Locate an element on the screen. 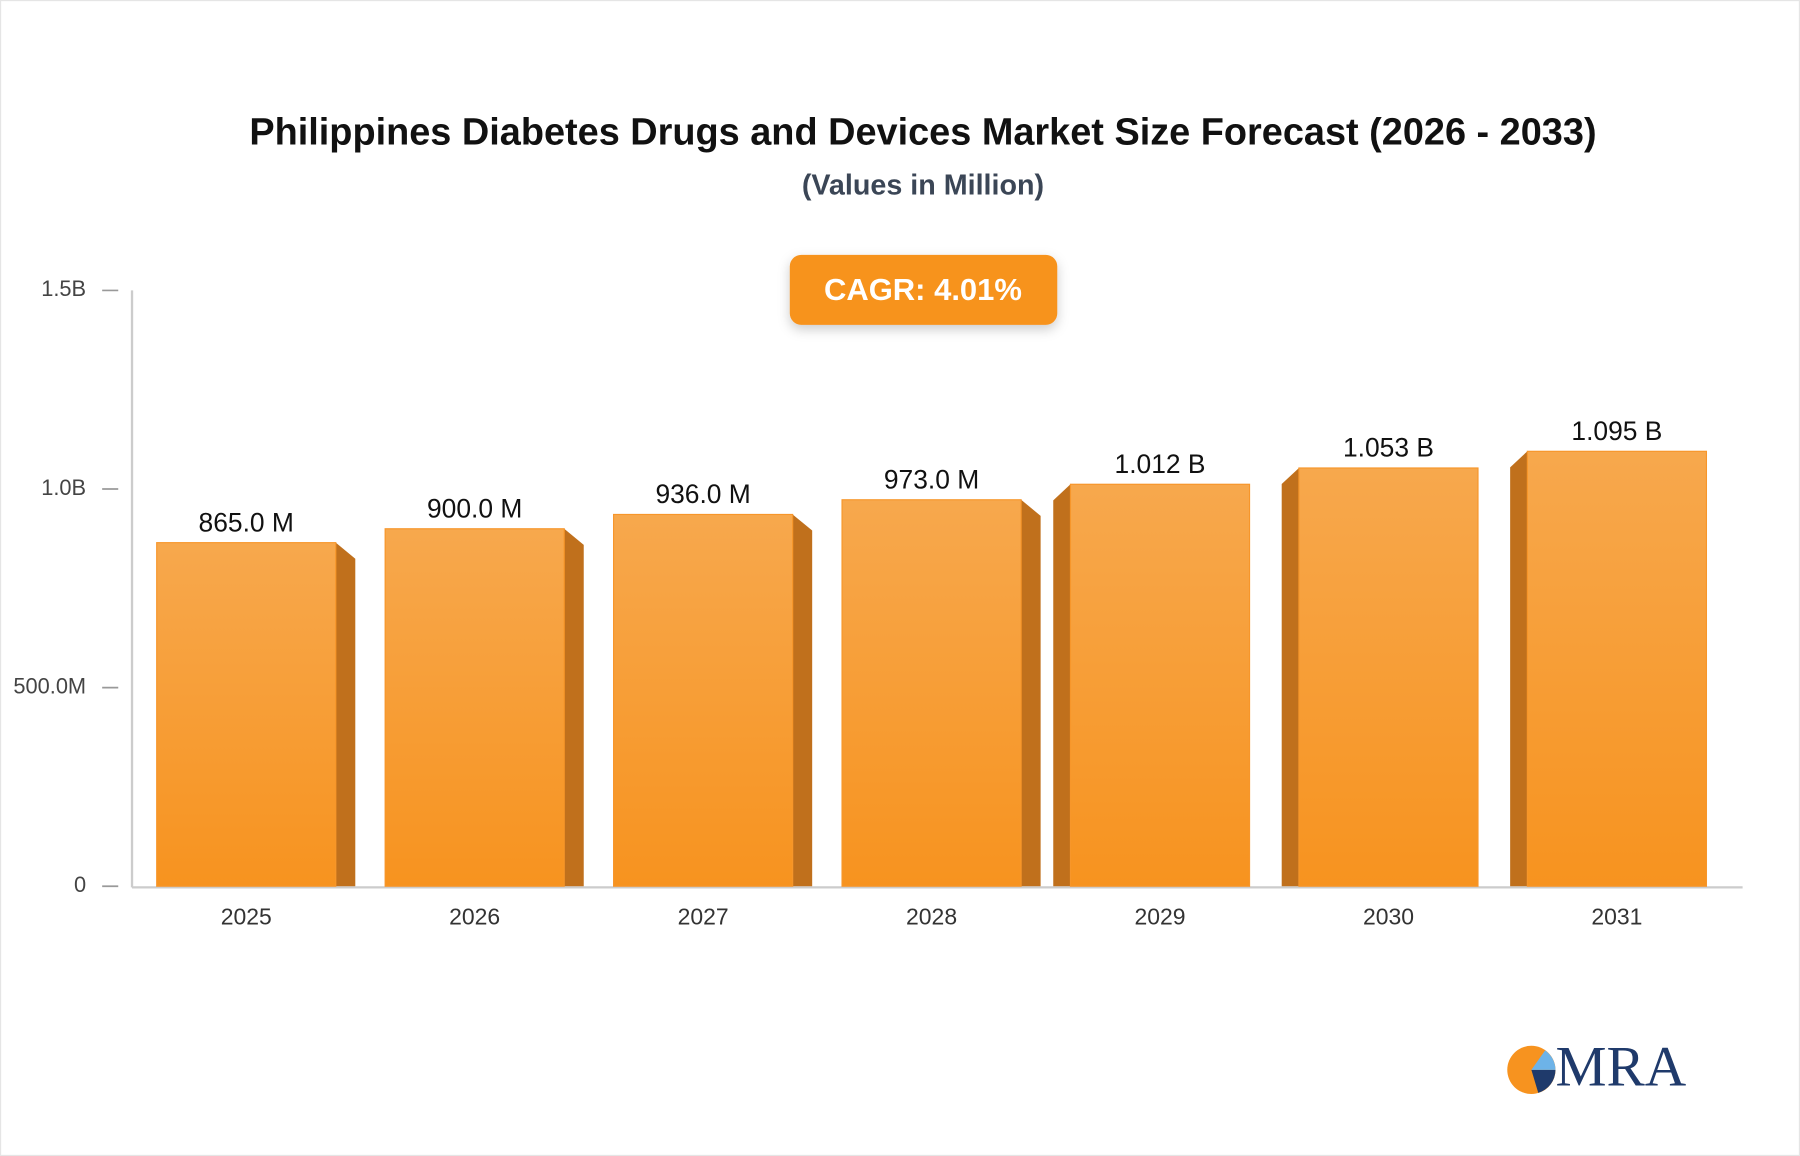  chart-subtitle: (Values in Million) is located at coordinates (923, 186).